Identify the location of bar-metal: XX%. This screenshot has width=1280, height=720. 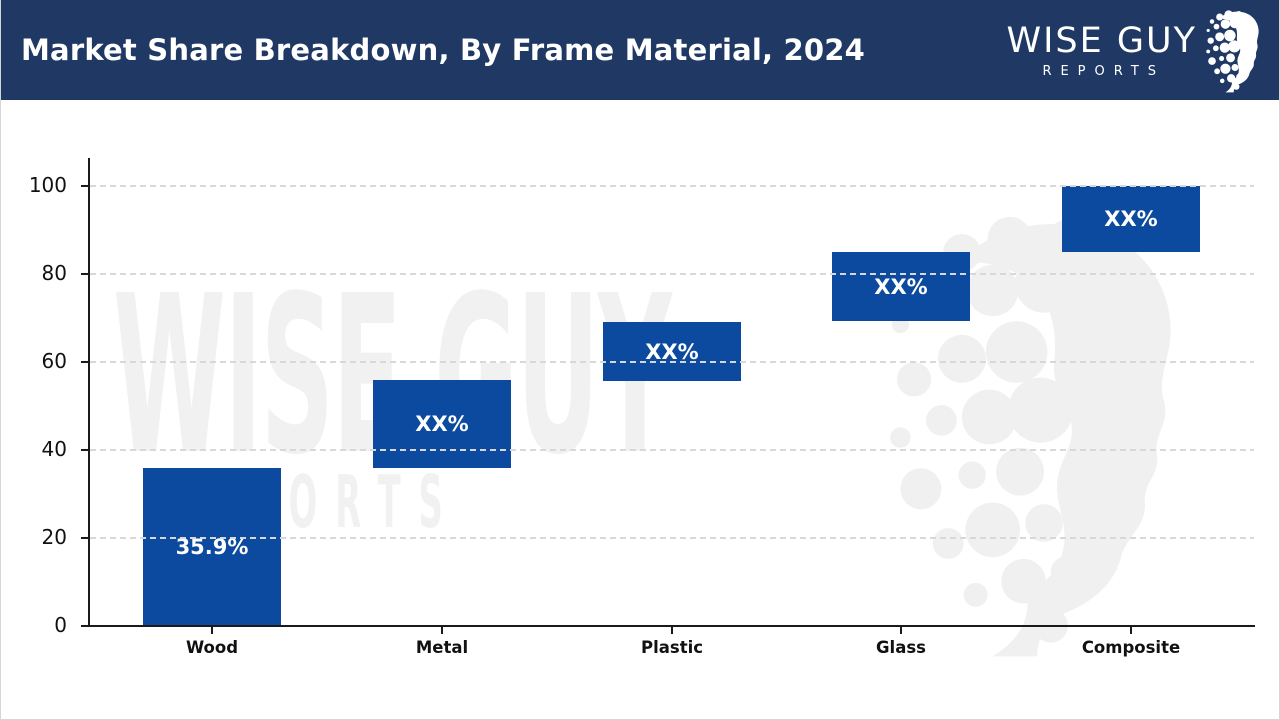
(442, 424).